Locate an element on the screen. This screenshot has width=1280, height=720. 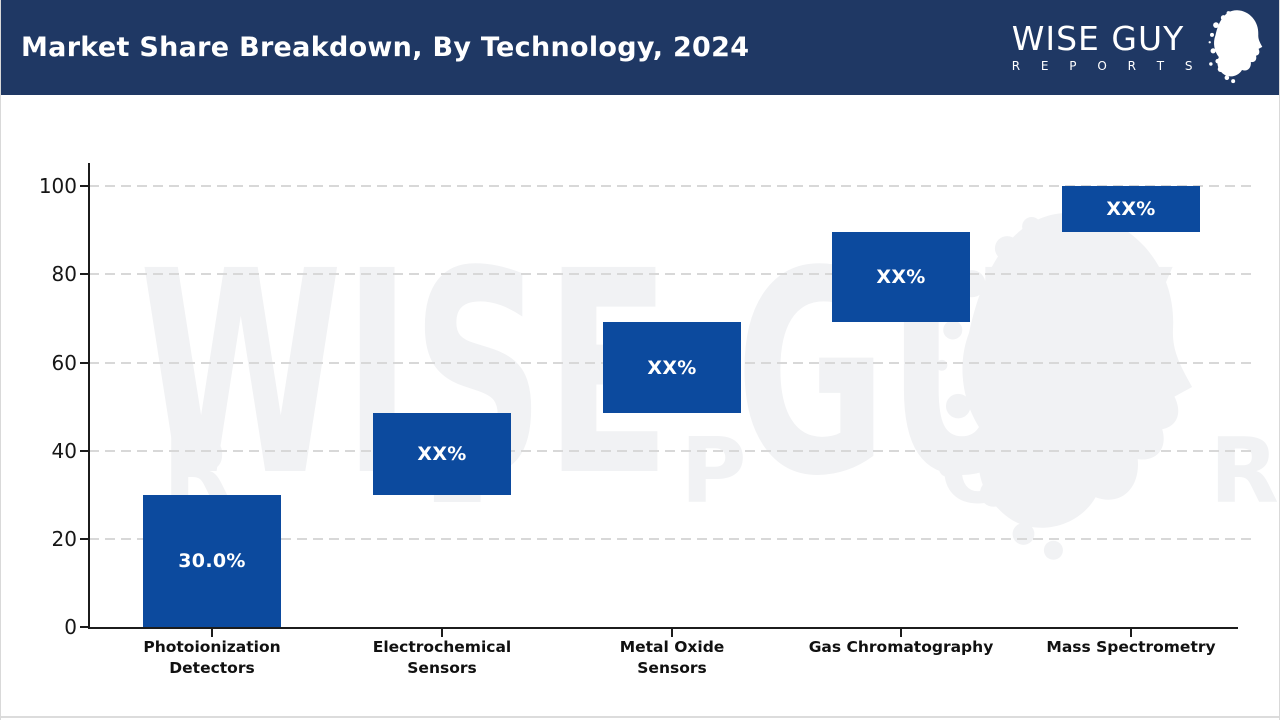
x-tick-label: Metal Oxide Sensors is located at coordinates (672, 658).